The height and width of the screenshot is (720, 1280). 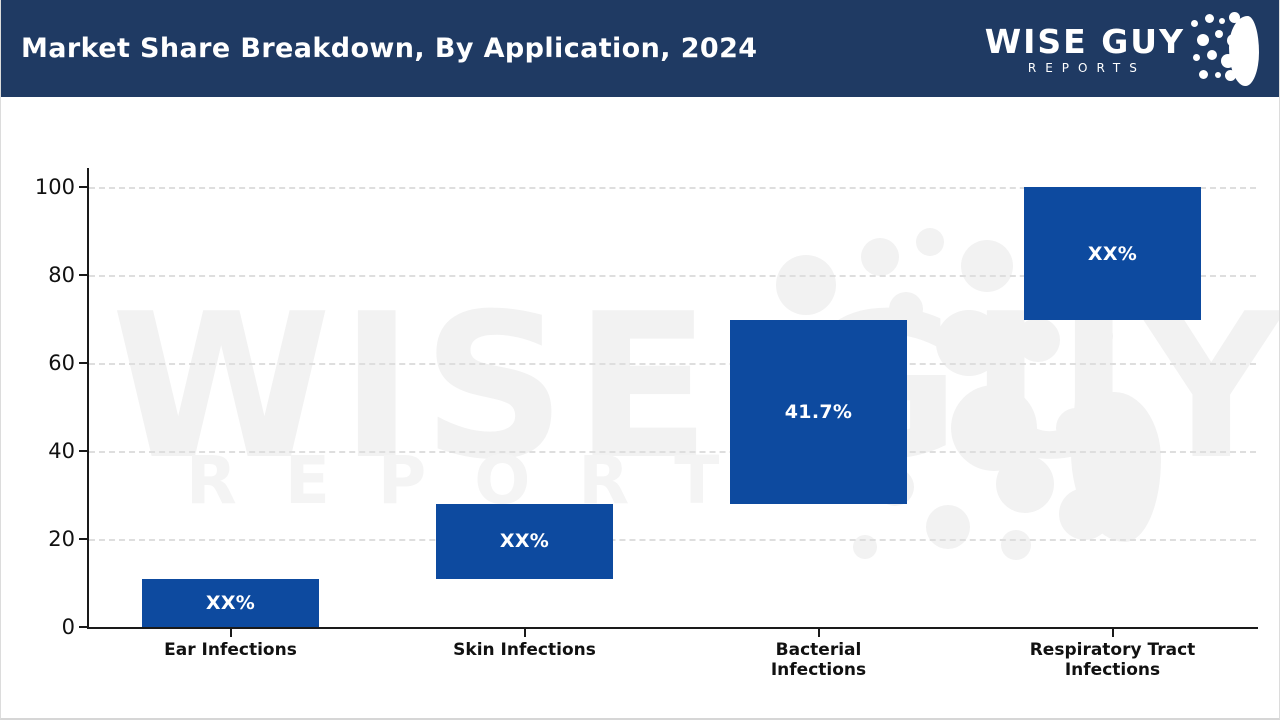 What do you see at coordinates (88, 398) in the screenshot?
I see `y-axis-line` at bounding box center [88, 398].